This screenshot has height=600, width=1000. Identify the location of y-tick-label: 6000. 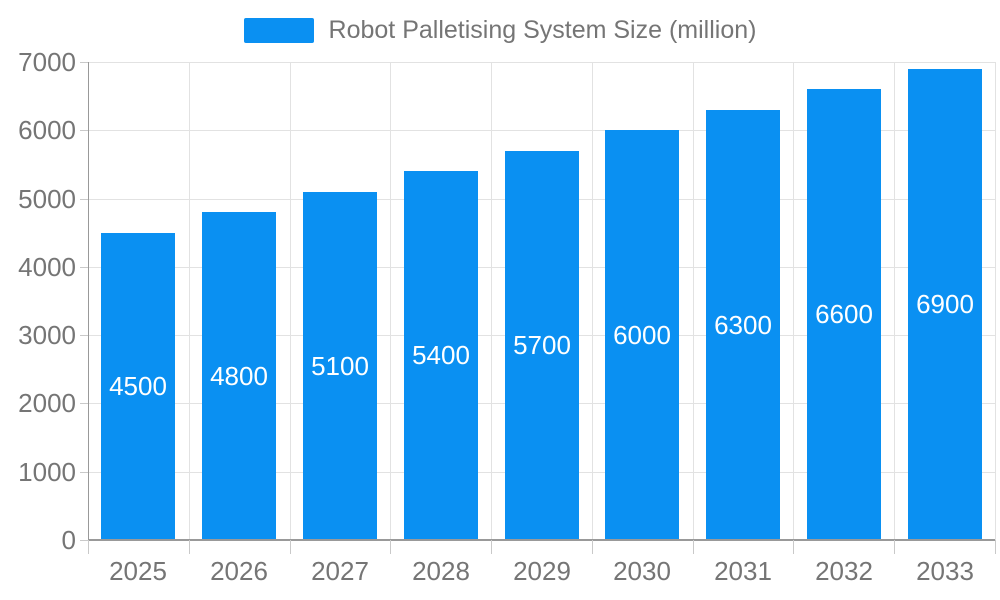
(47, 130).